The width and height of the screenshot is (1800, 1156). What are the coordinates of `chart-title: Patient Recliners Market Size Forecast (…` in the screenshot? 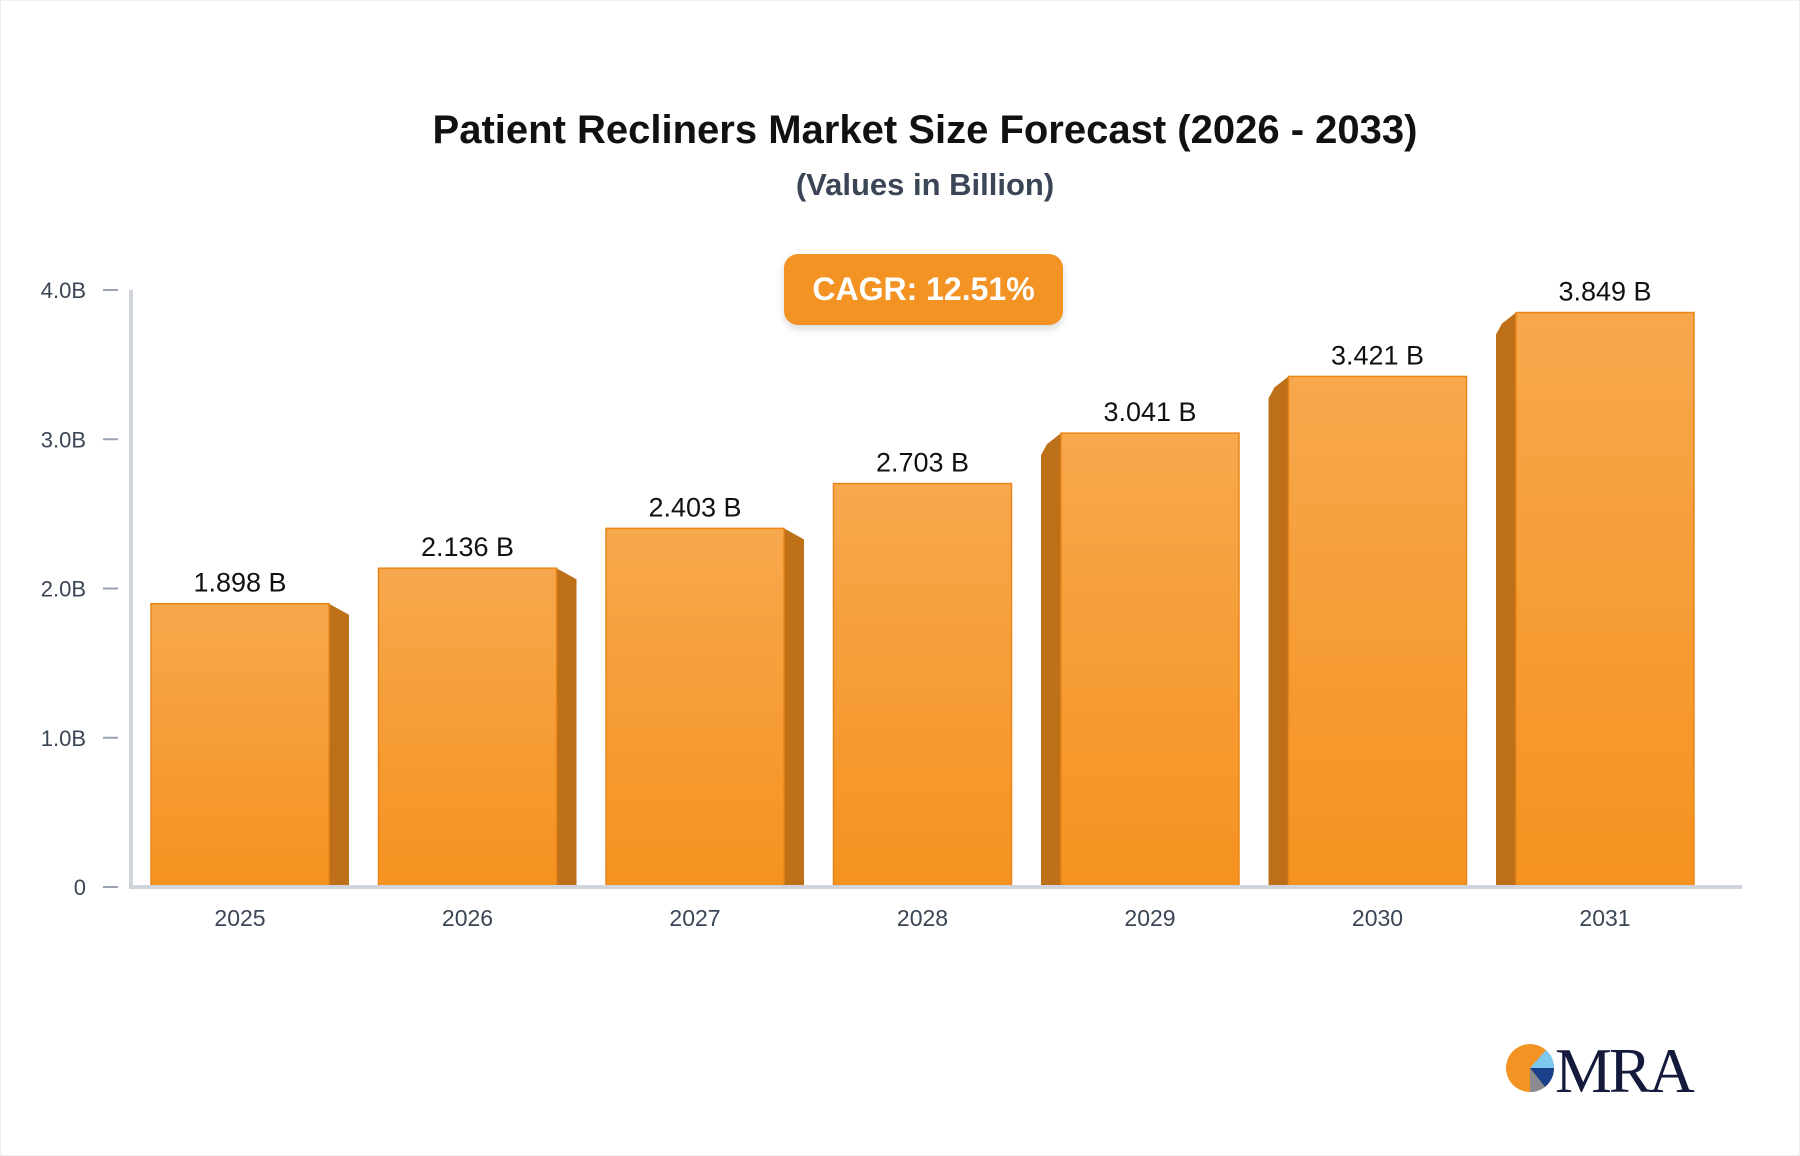 It's located at (925, 130).